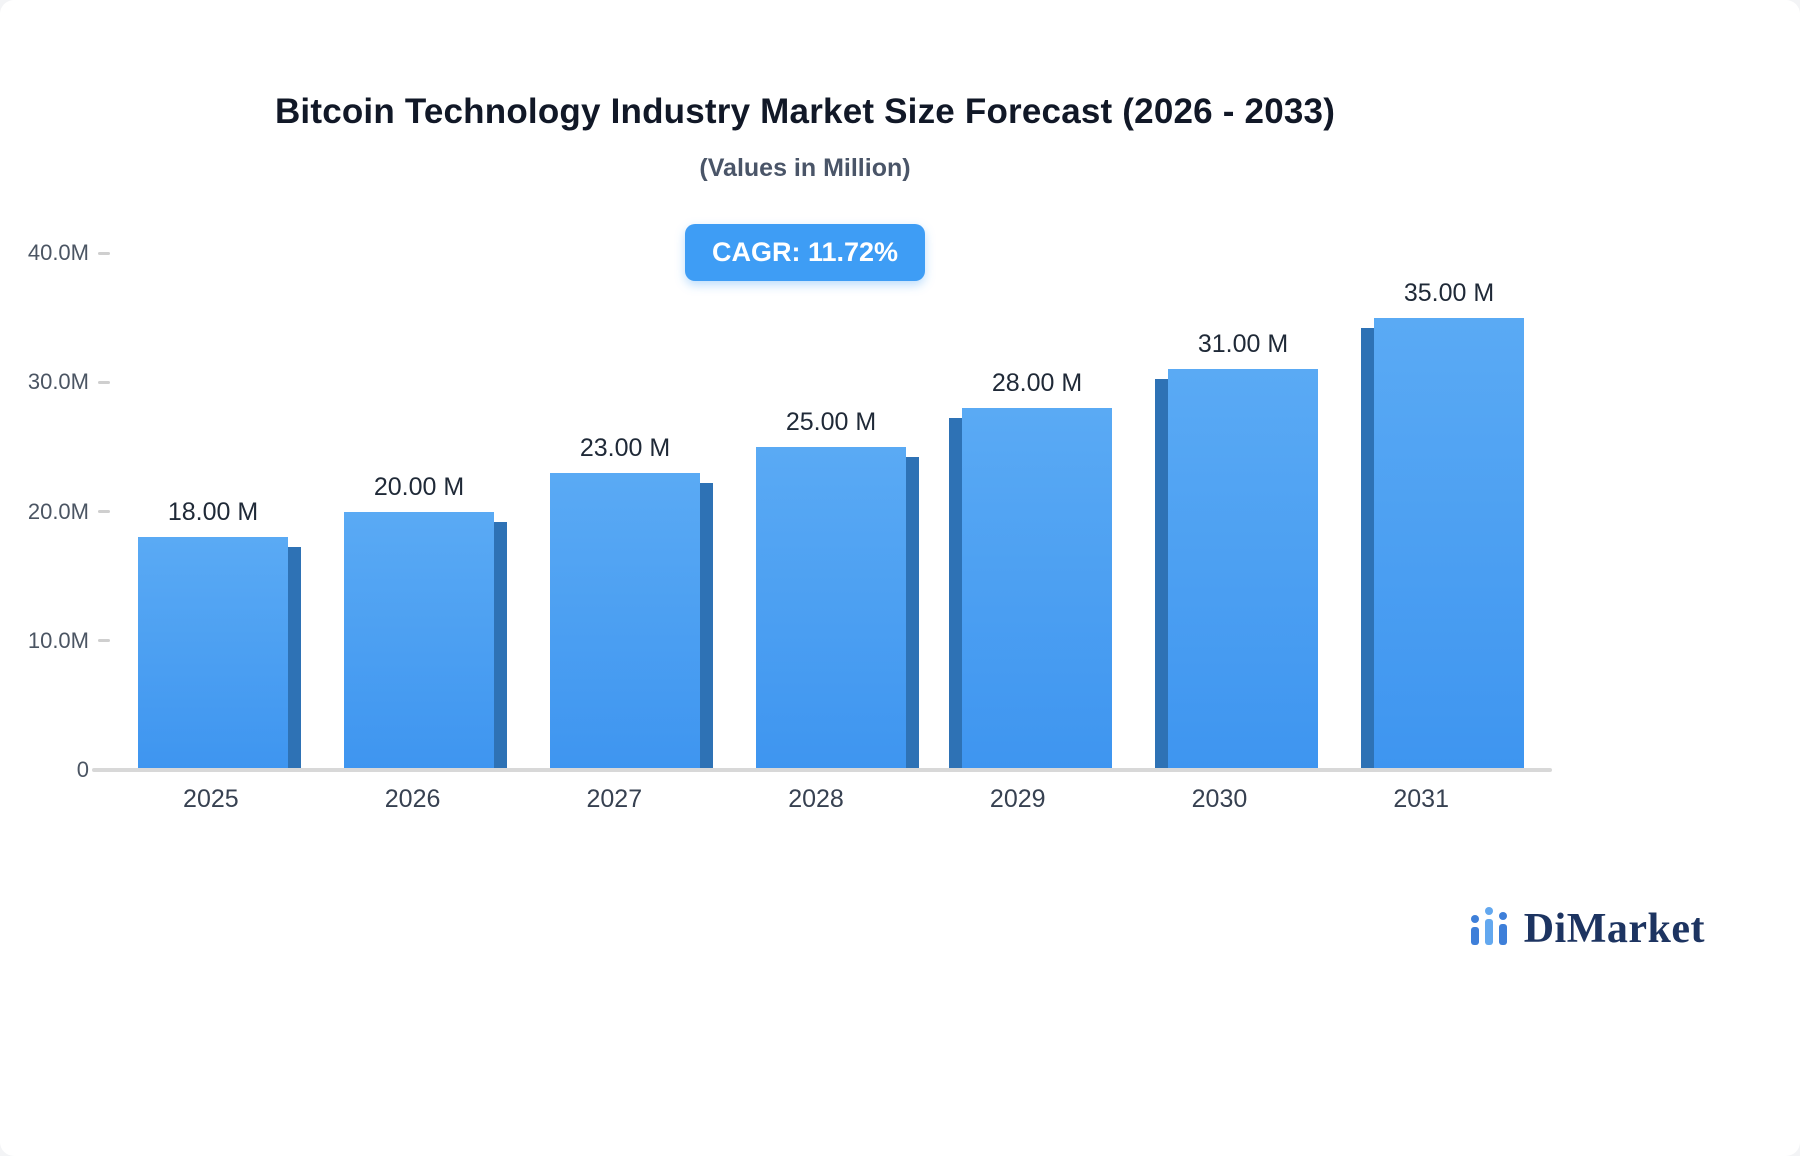 The height and width of the screenshot is (1156, 1800). I want to click on bar-slot: 23.00 M, so click(625, 511).